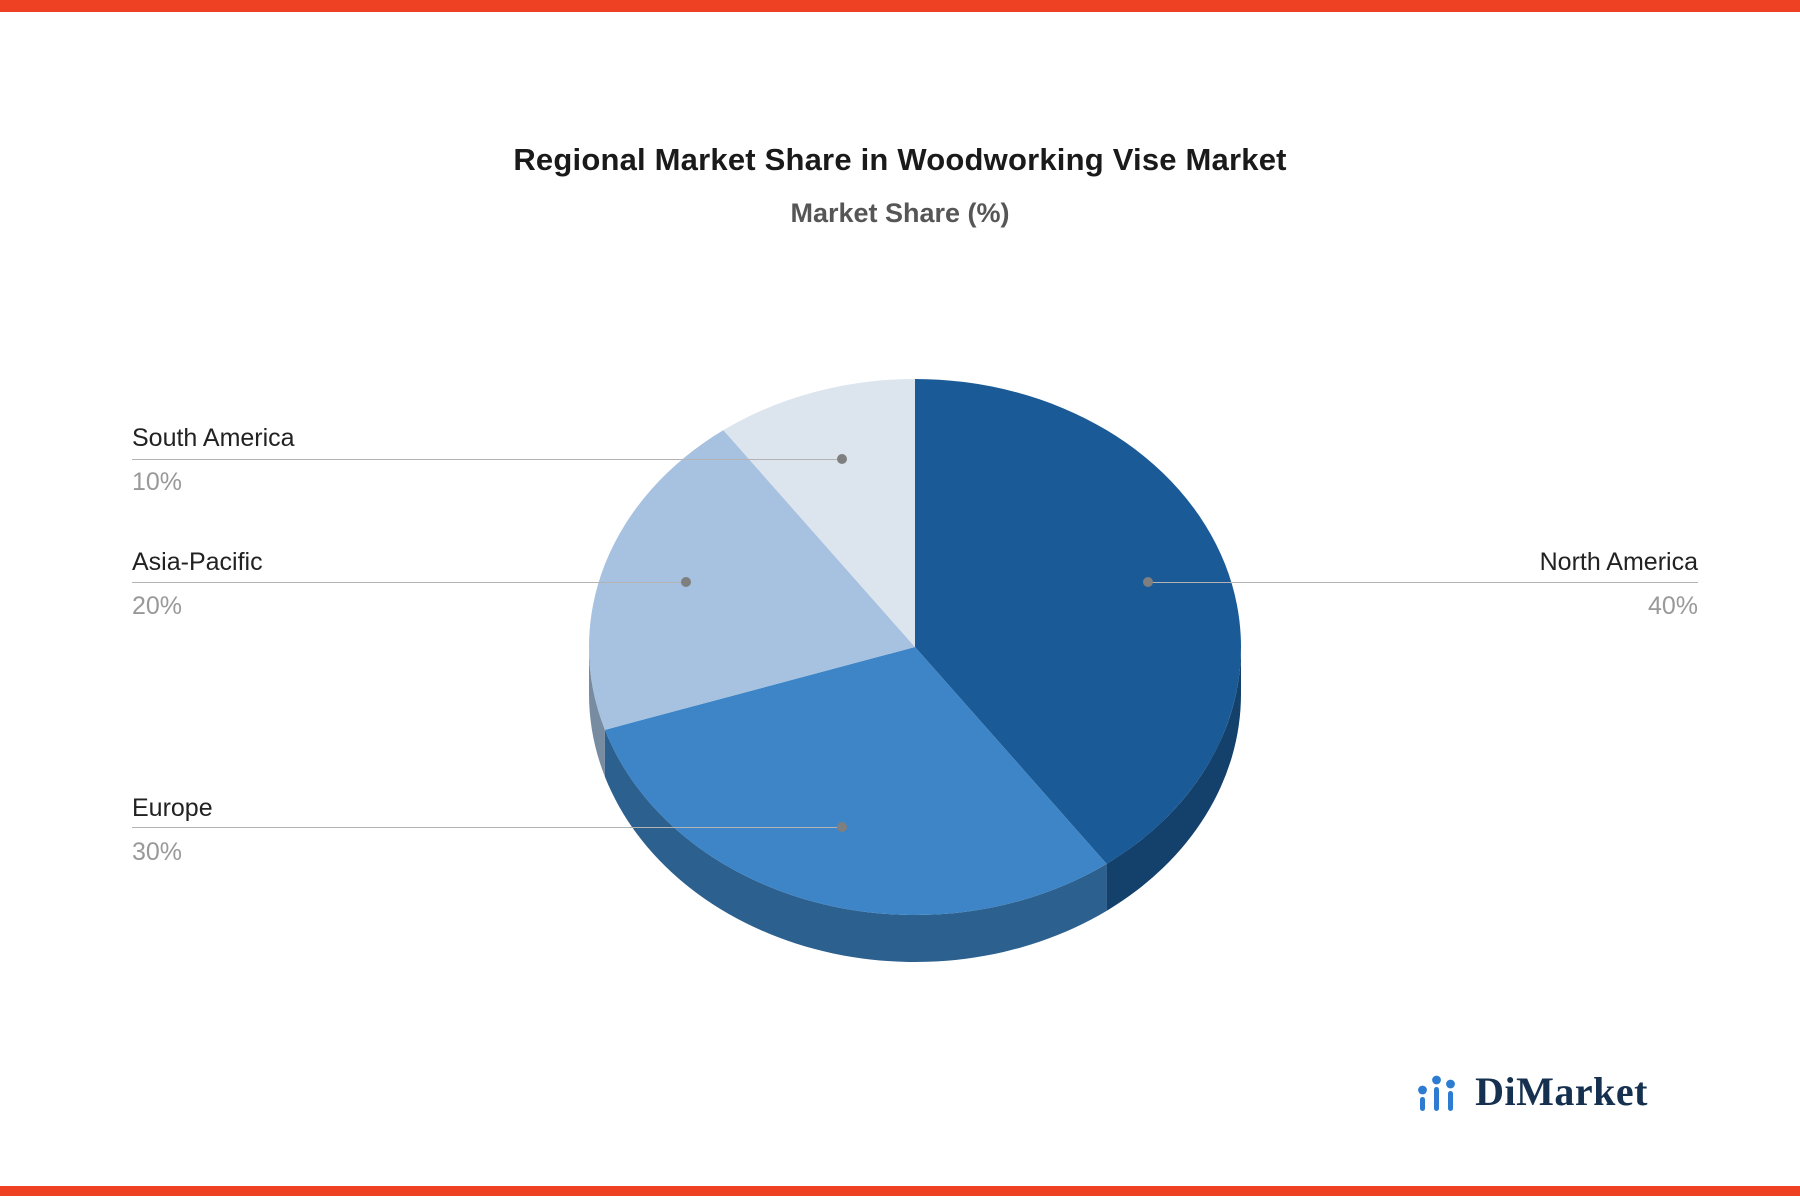  I want to click on brand-logo: DiMarket, so click(1532, 1091).